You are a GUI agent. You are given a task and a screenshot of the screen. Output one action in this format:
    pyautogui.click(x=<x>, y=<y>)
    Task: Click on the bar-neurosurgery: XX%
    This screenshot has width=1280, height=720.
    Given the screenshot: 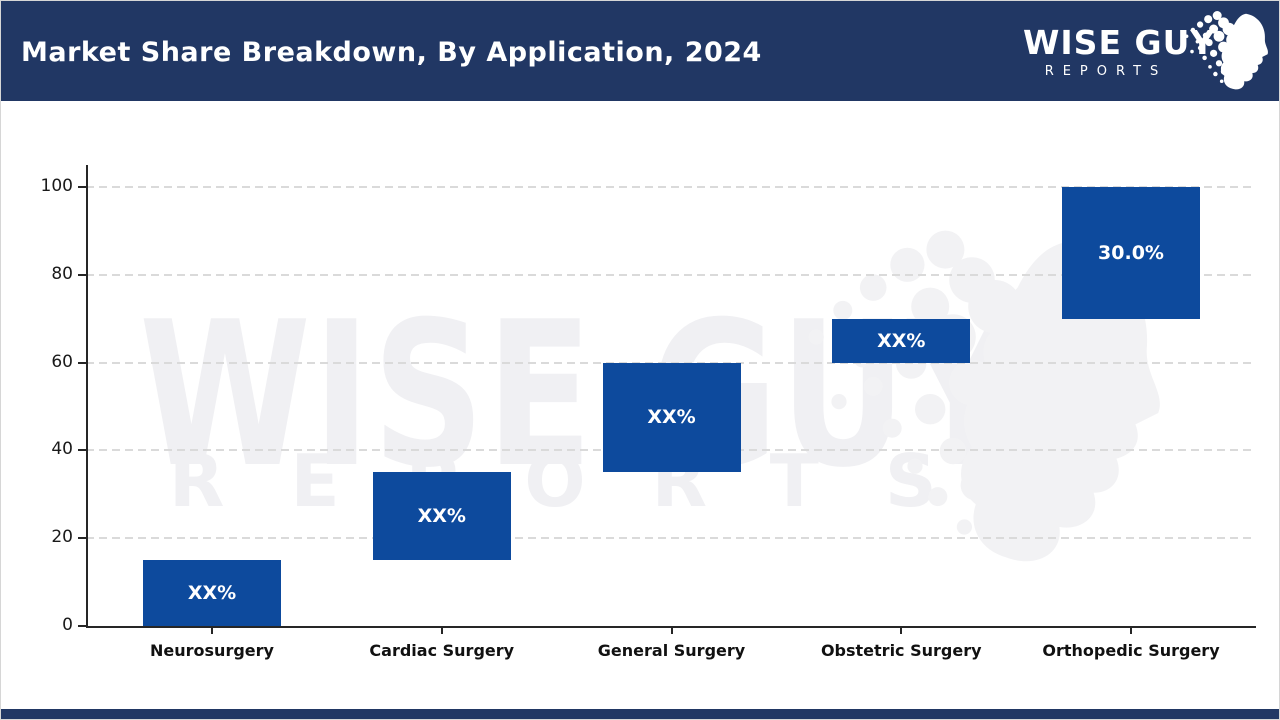 What is the action you would take?
    pyautogui.click(x=212, y=593)
    